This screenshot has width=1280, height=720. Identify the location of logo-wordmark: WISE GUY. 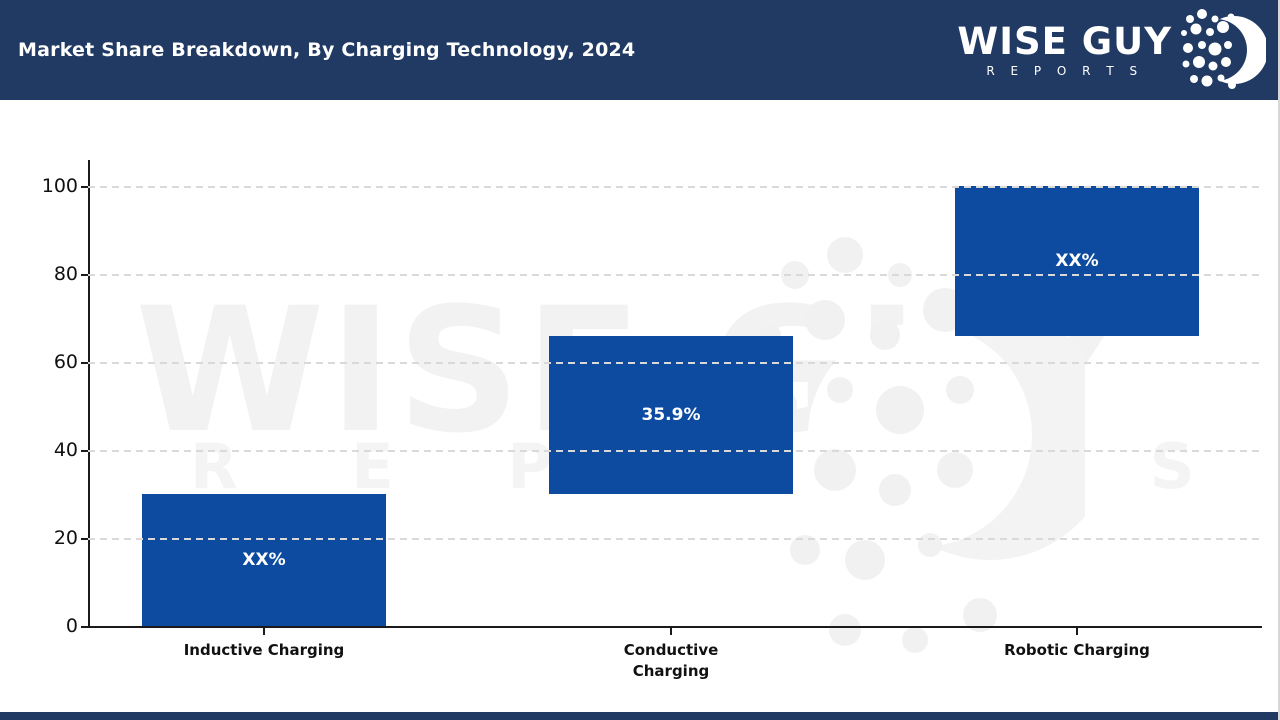
(1064, 41).